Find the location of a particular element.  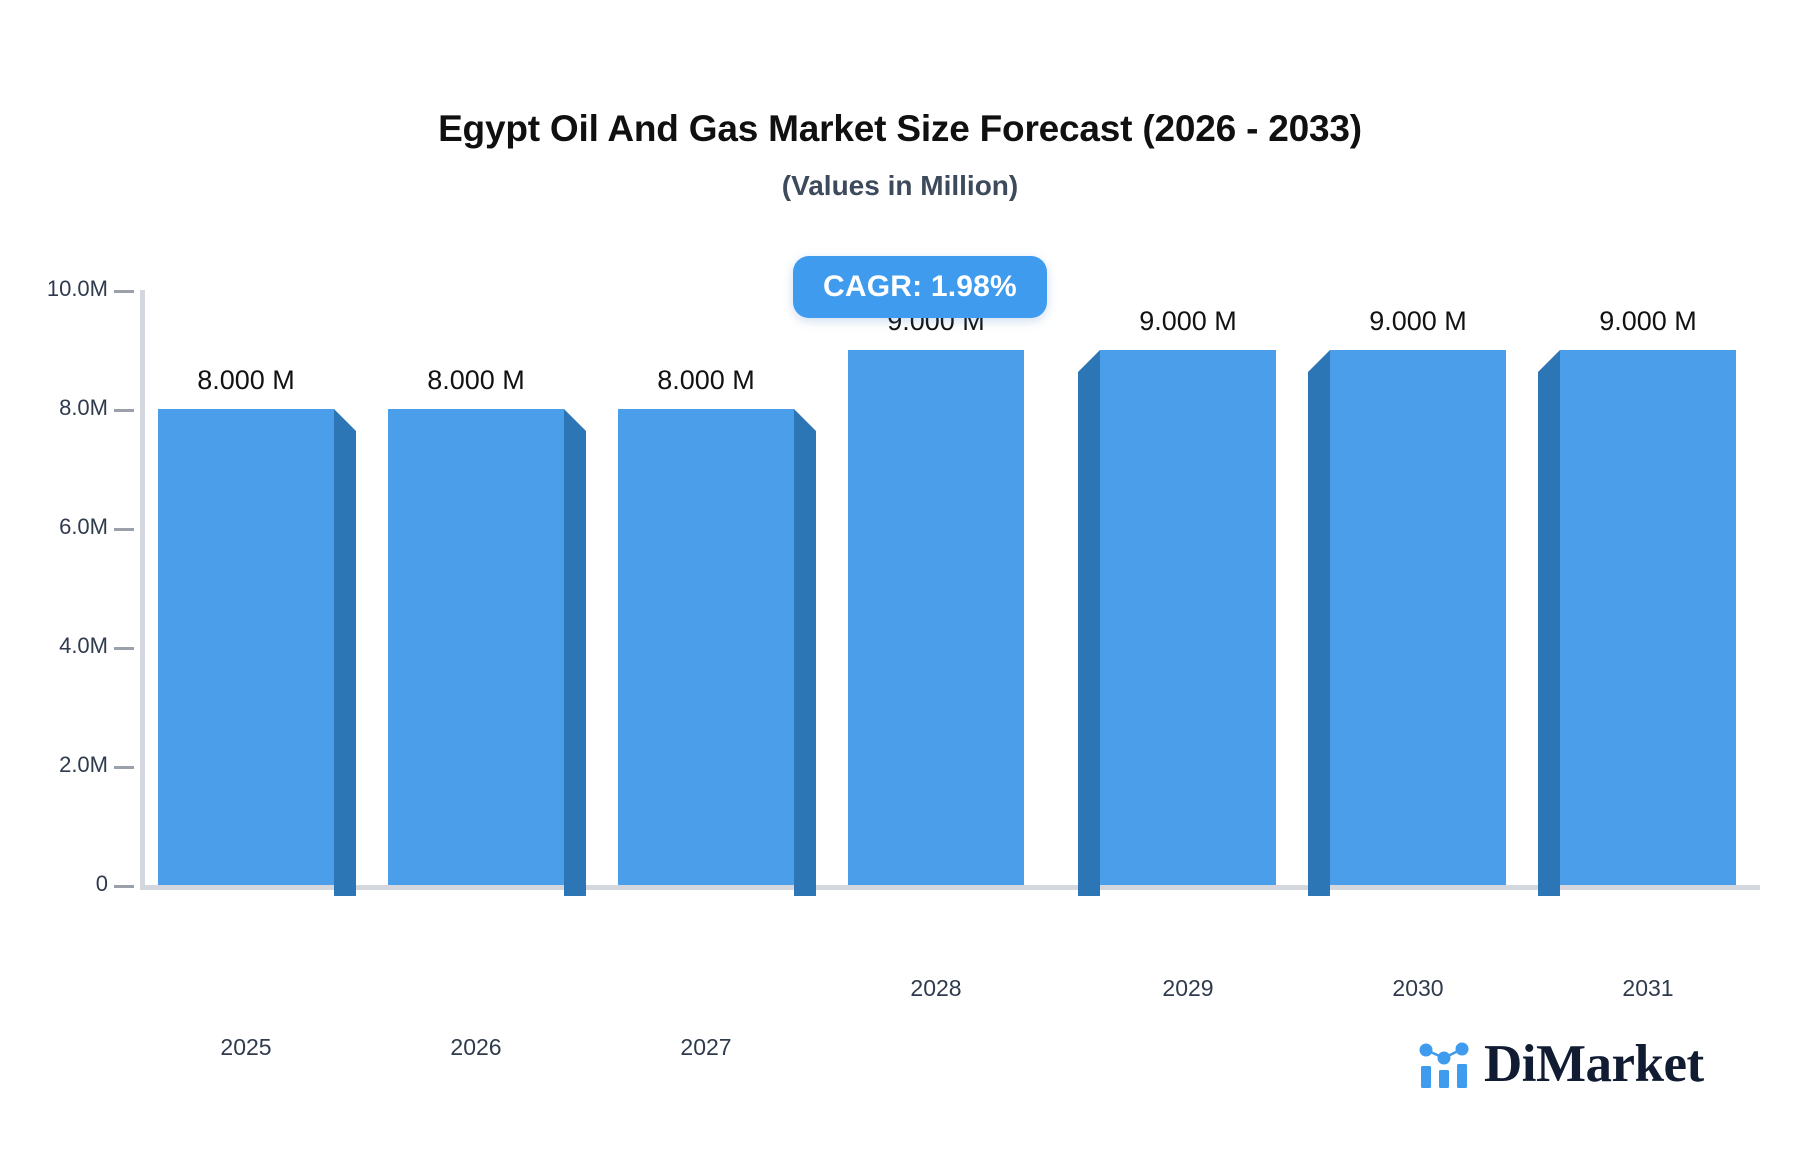

bar-chart-logo-icon is located at coordinates (1444, 1065).